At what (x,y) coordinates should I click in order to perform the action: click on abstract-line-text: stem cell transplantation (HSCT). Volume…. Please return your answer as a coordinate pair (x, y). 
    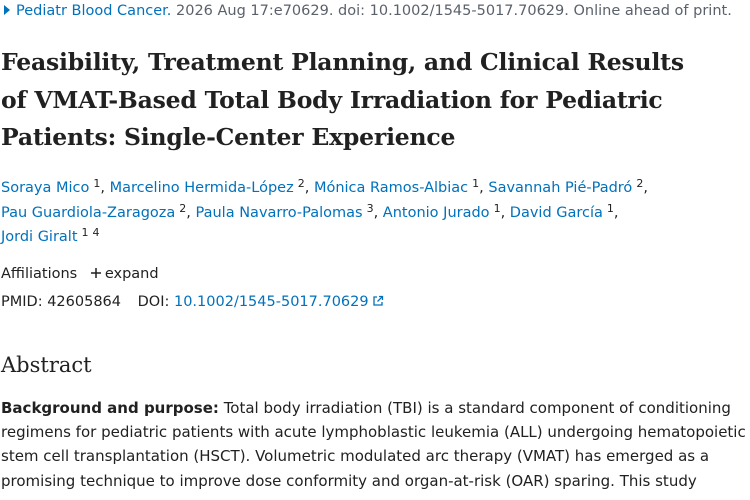
    Looking at the image, I should click on (355, 456).